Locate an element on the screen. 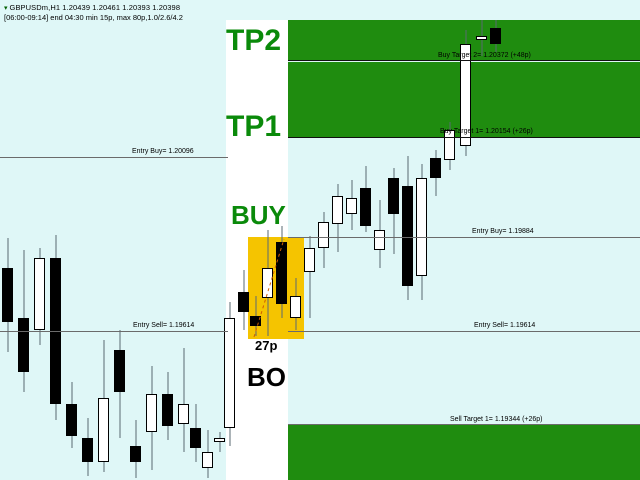 This screenshot has height=480, width=640. level-label-buy-target-1: Buy Target 1= 1.20154 (+26p) is located at coordinates (486, 131).